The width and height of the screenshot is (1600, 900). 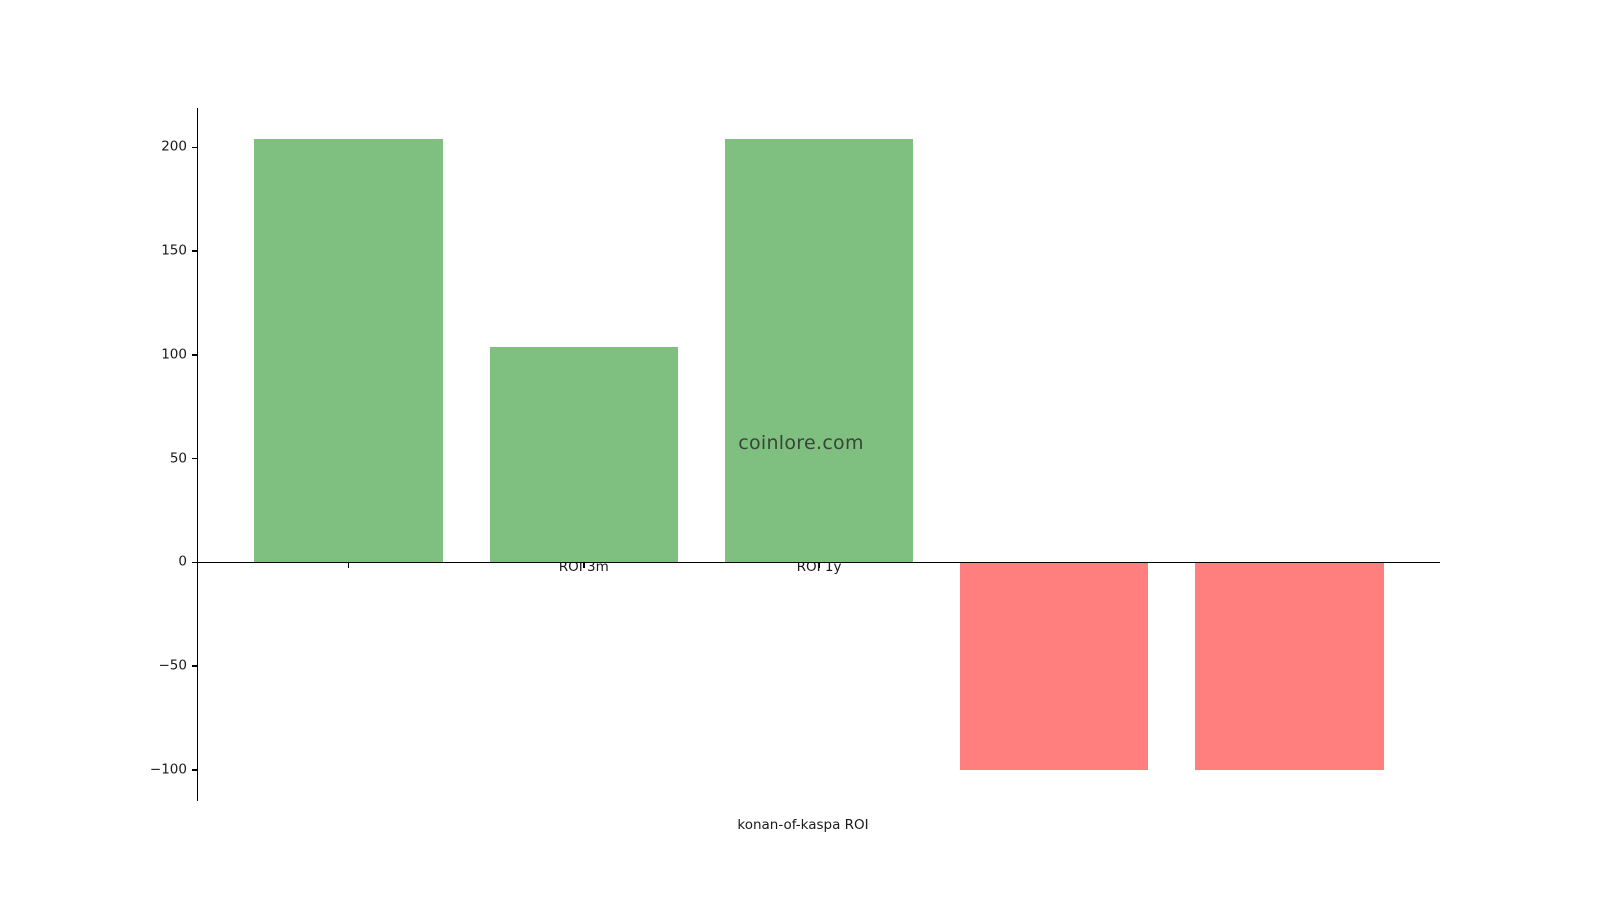 What do you see at coordinates (182, 561) in the screenshot?
I see `y-tick-label: 0` at bounding box center [182, 561].